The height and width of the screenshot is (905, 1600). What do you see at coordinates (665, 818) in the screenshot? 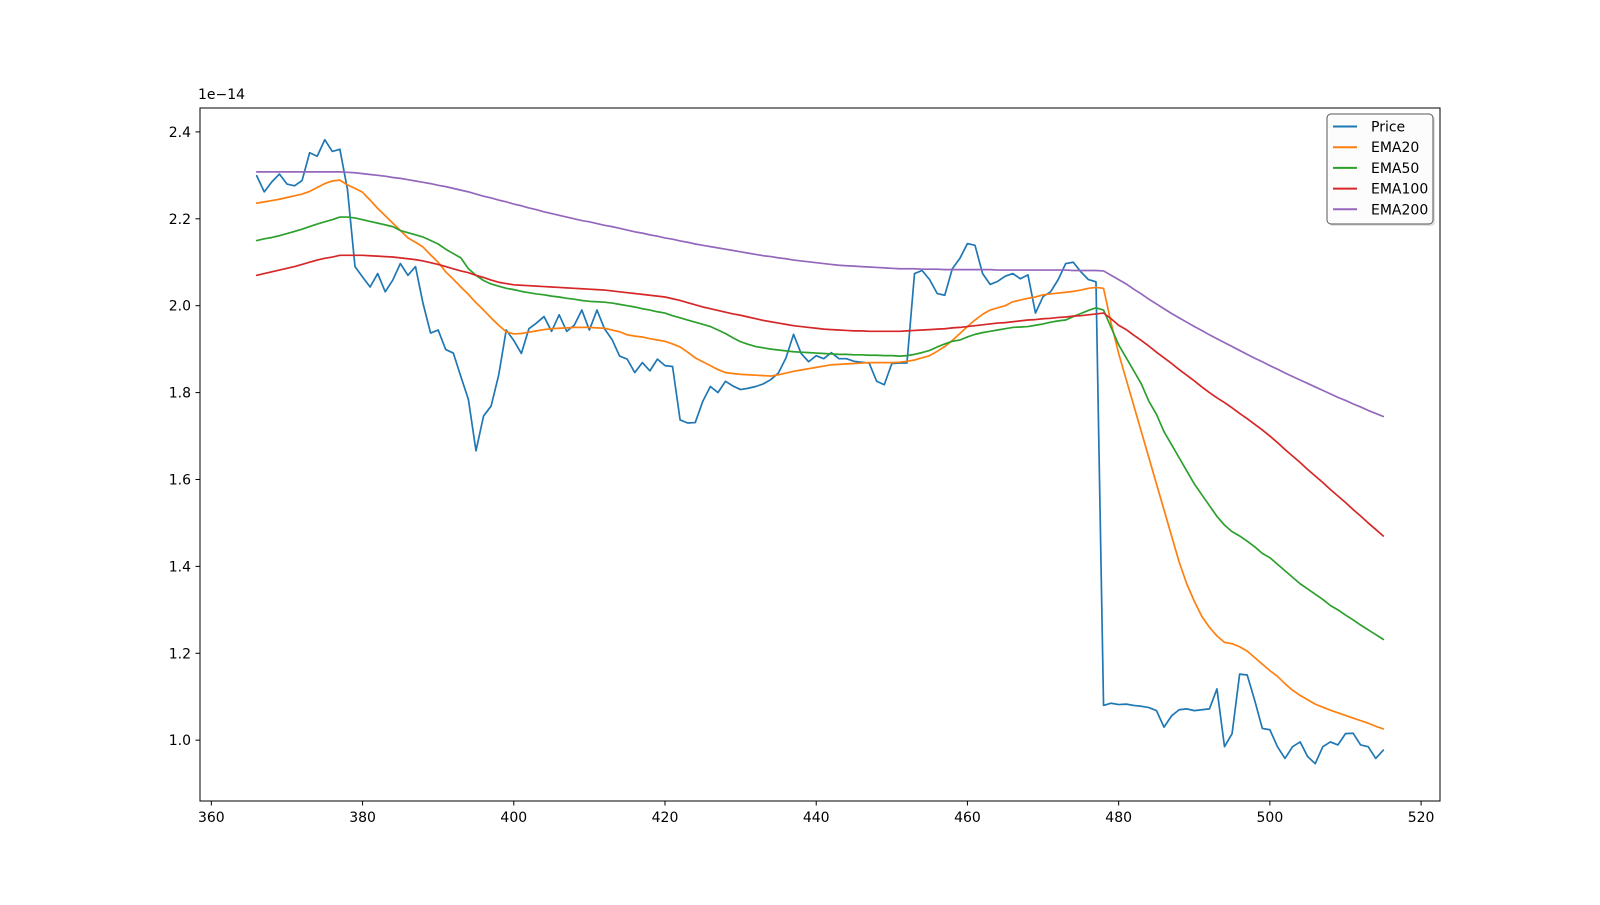
I see `x-tick-label-420: 420` at bounding box center [665, 818].